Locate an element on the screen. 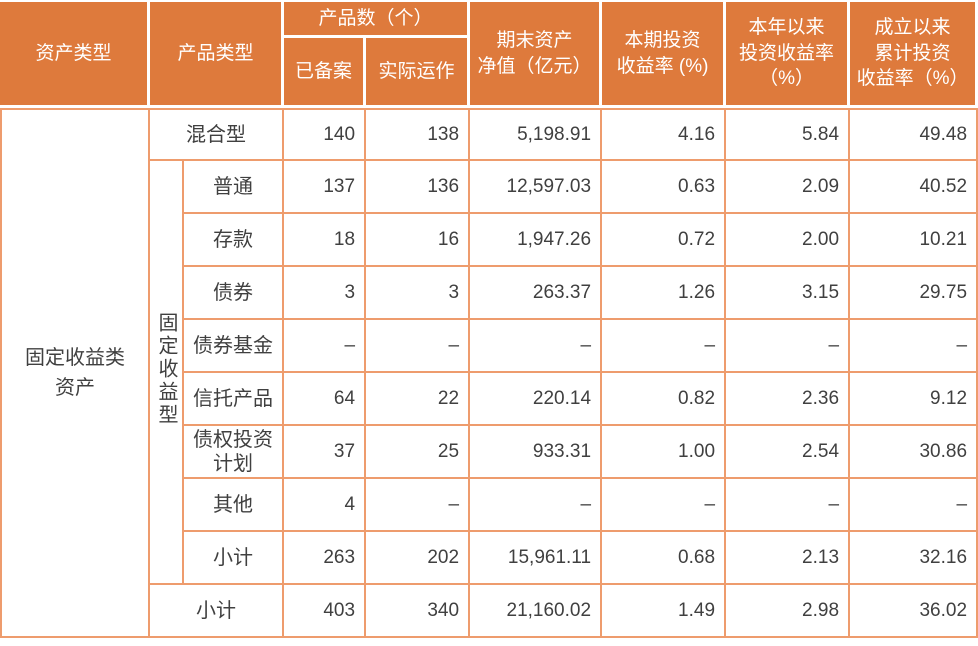 The image size is (978, 646). ytd-return-cell: 5.84 is located at coordinates (788, 134).